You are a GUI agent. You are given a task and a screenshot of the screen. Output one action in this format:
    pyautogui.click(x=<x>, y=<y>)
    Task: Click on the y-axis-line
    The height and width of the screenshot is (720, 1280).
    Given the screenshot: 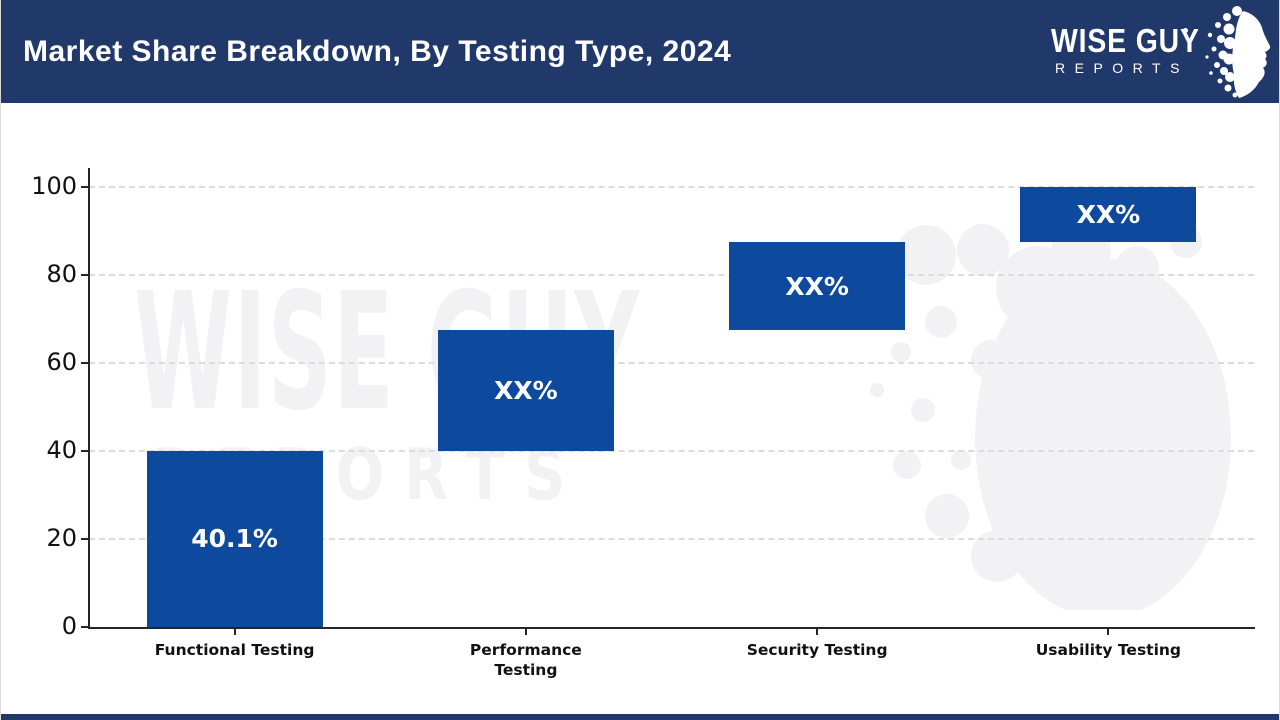 What is the action you would take?
    pyautogui.click(x=89, y=398)
    